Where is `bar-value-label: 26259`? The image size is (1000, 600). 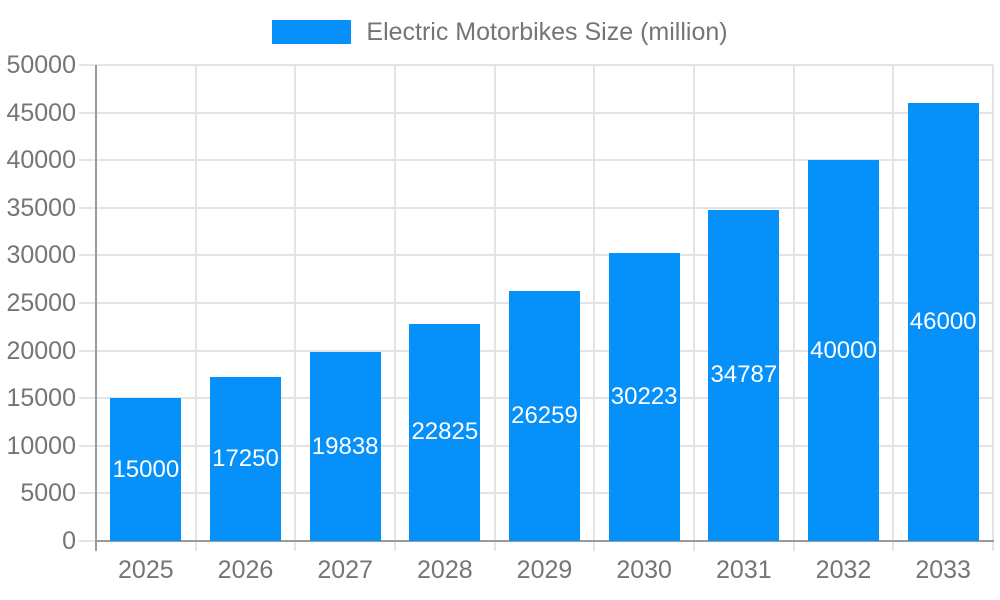
bar-value-label: 26259 is located at coordinates (544, 415).